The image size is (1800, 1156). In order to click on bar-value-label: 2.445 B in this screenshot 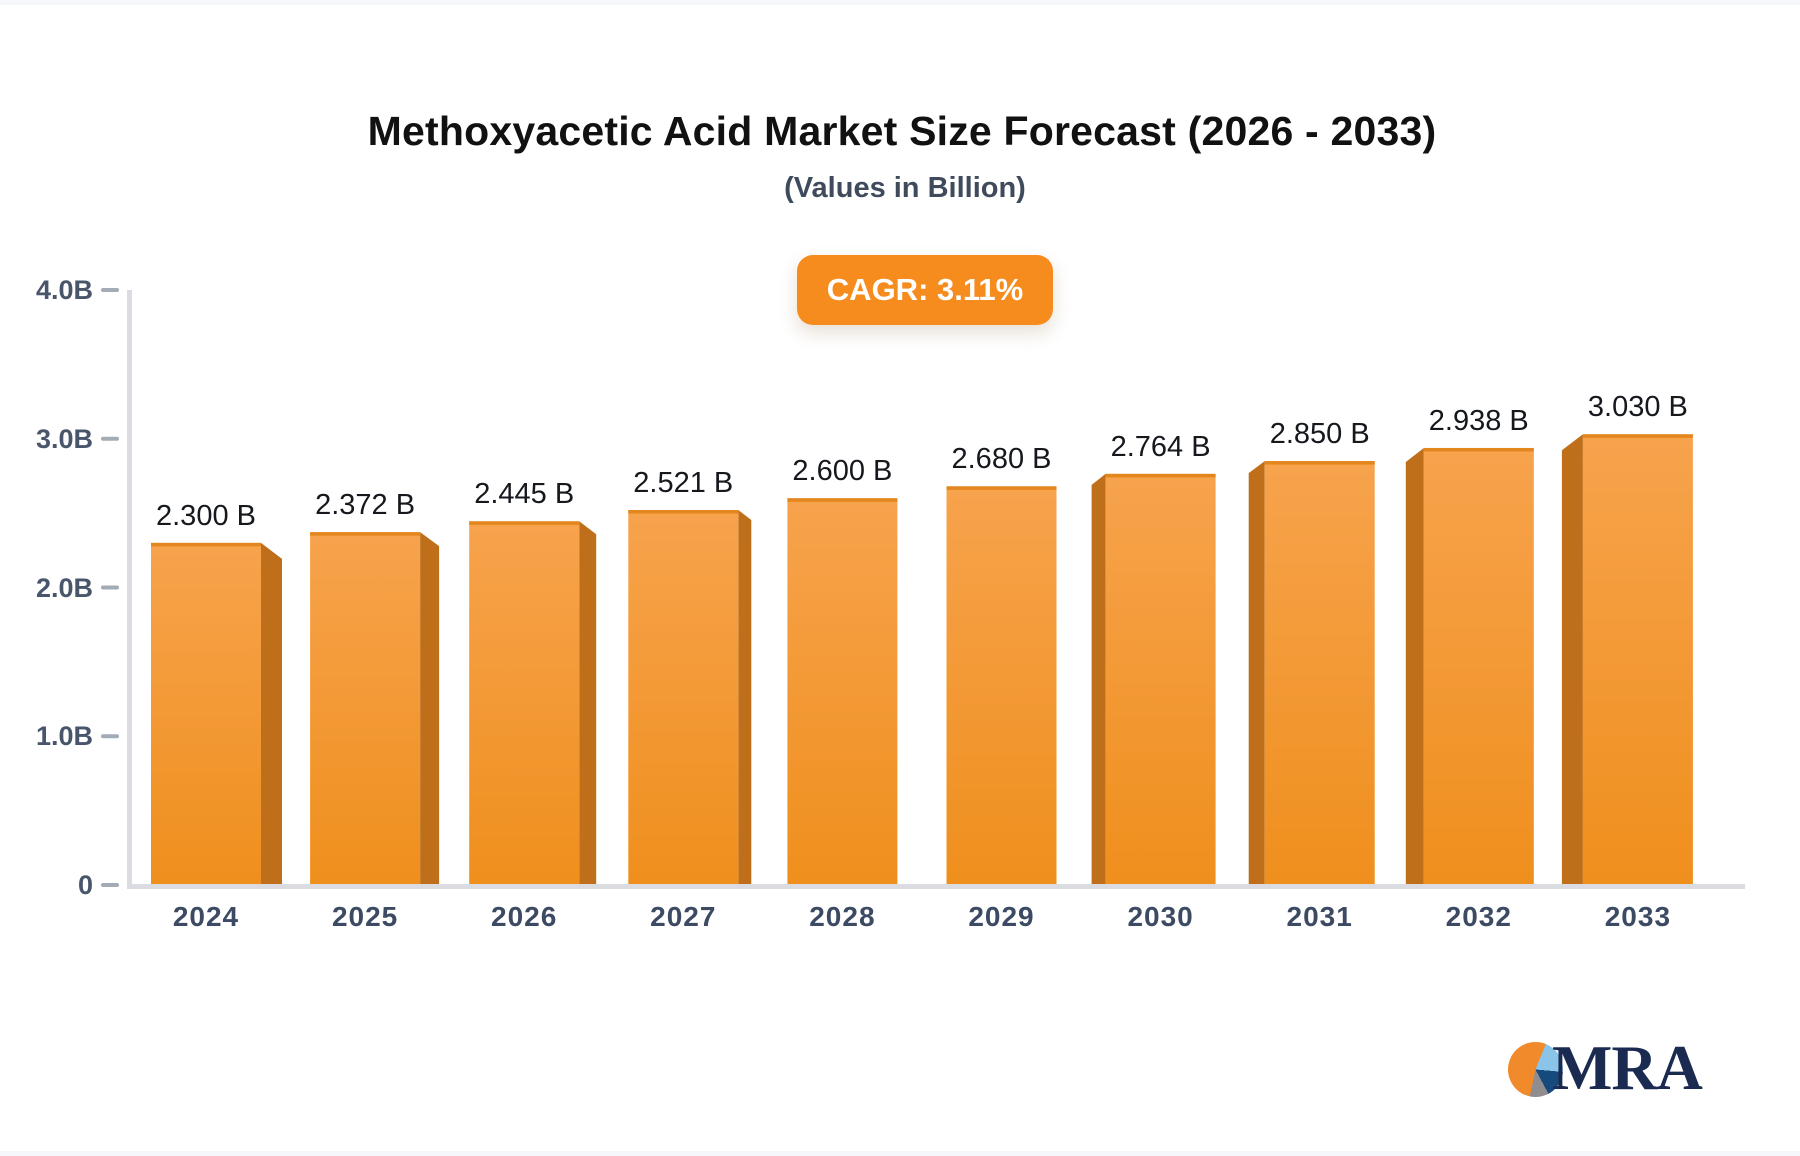, I will do `click(524, 494)`.